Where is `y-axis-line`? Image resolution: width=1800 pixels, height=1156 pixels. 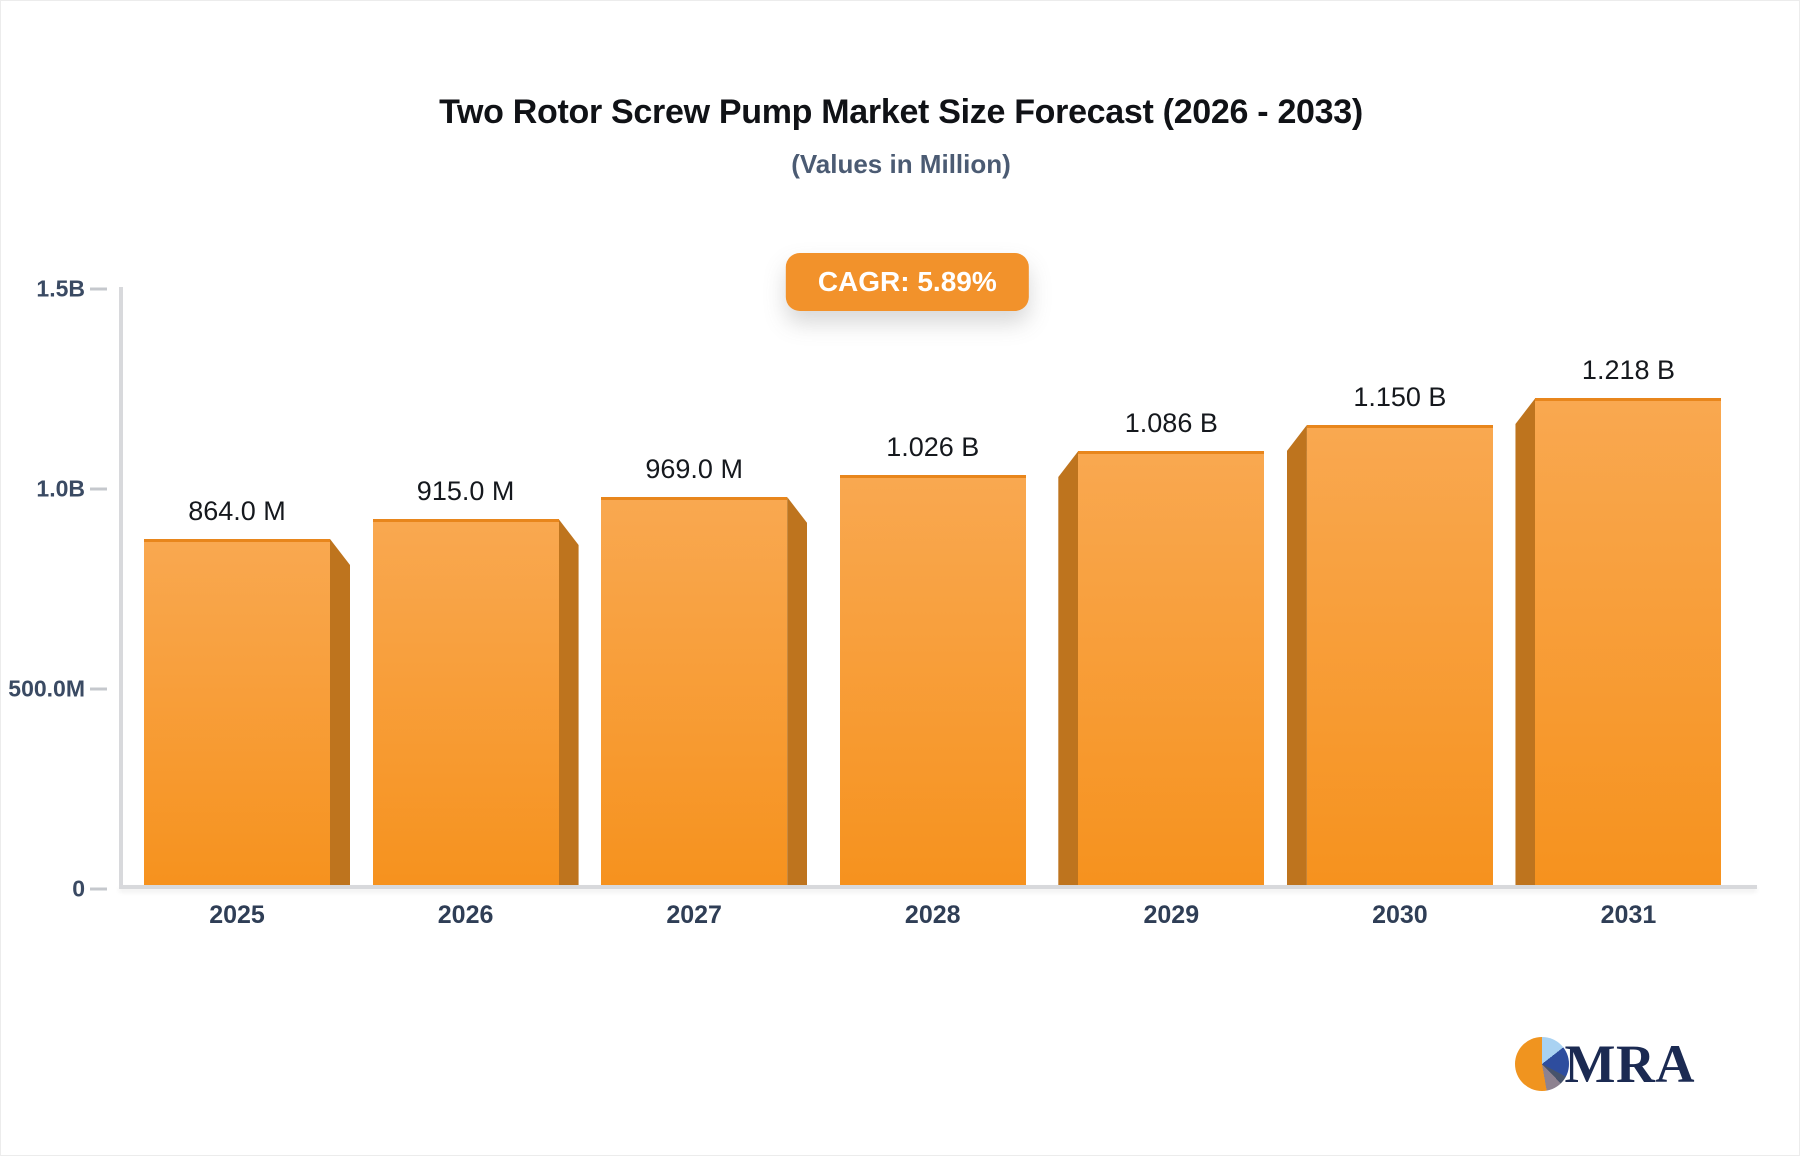
y-axis-line is located at coordinates (121, 588).